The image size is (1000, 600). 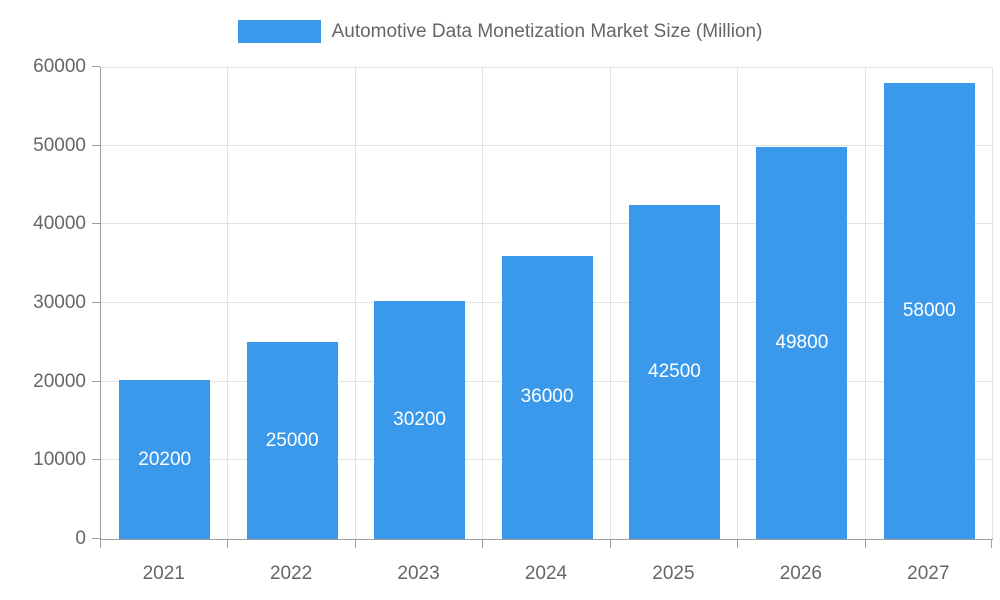 I want to click on bar-2026: 49800, so click(x=802, y=343).